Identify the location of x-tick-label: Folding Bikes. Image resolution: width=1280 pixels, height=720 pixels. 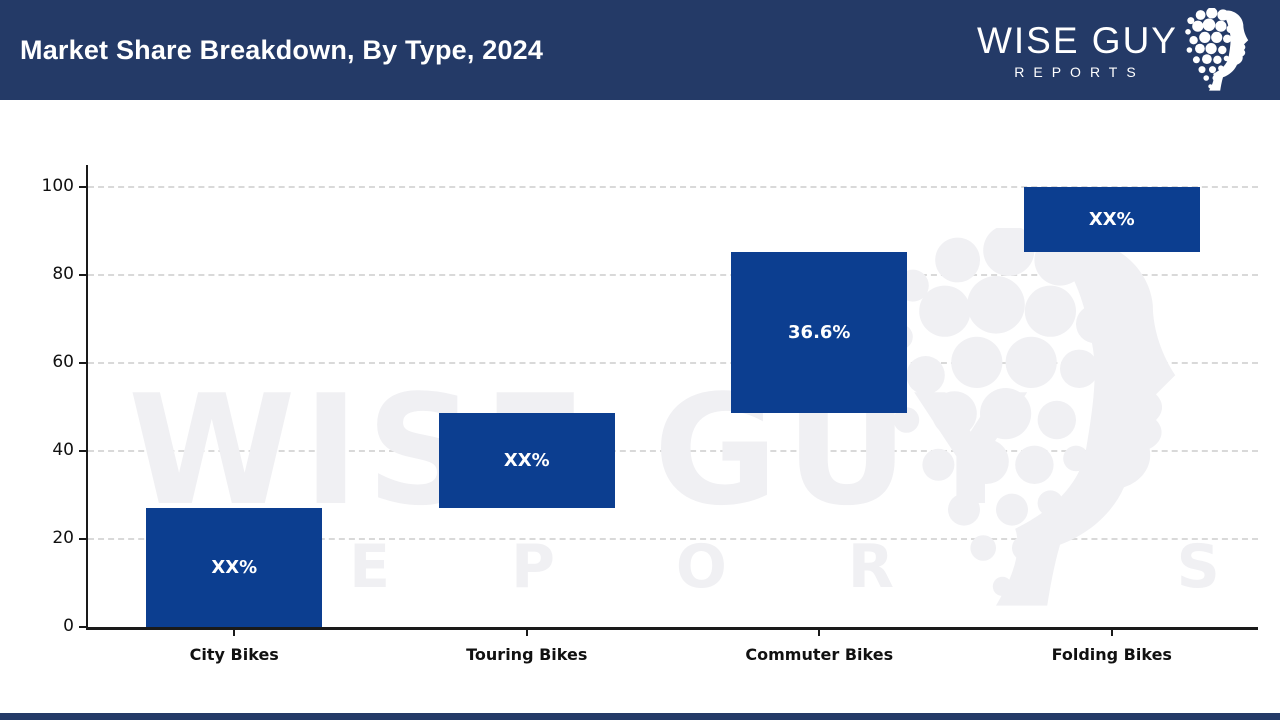
(1111, 654).